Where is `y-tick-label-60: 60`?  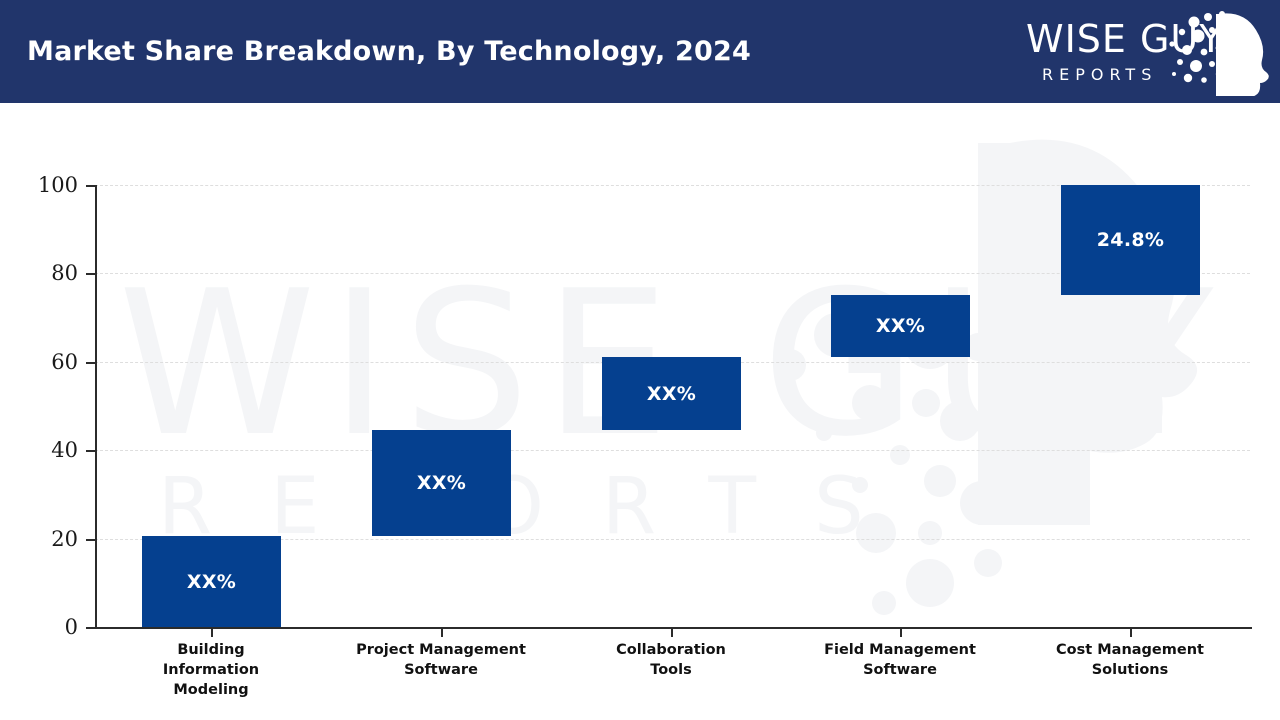
y-tick-label-60: 60 is located at coordinates (64, 361).